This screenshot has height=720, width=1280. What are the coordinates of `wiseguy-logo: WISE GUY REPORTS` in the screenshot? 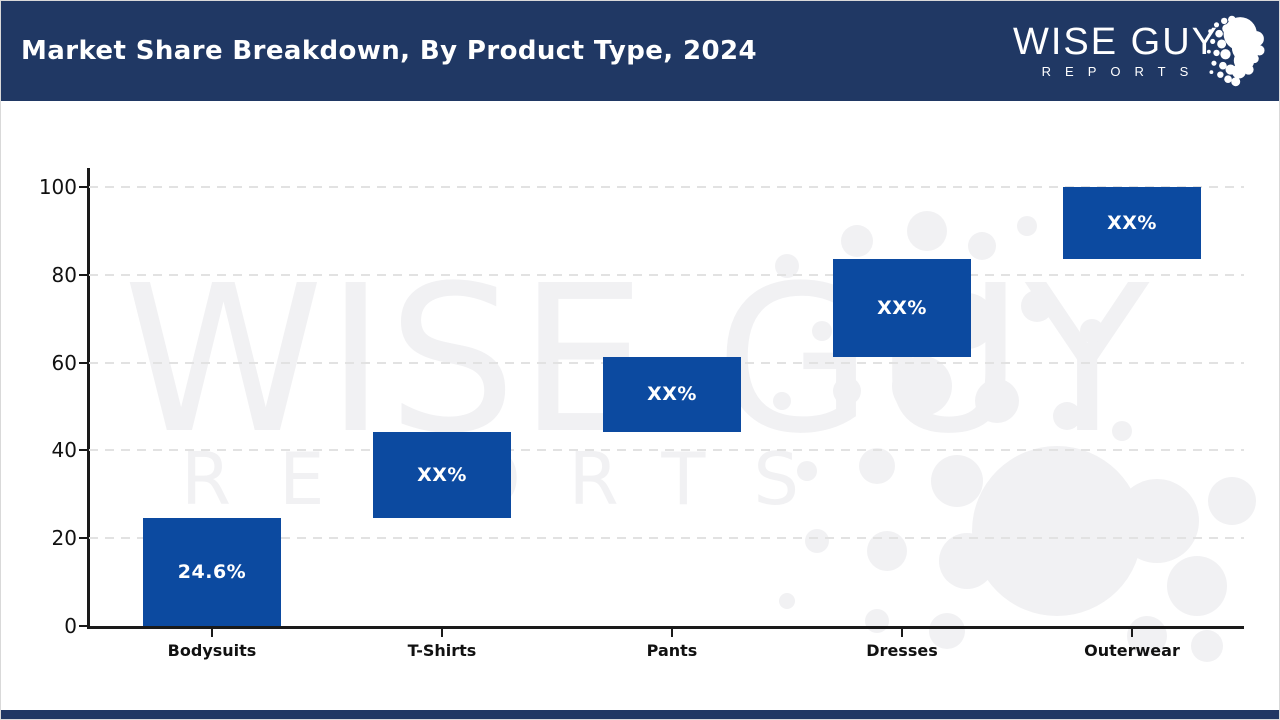 It's located at (1141, 51).